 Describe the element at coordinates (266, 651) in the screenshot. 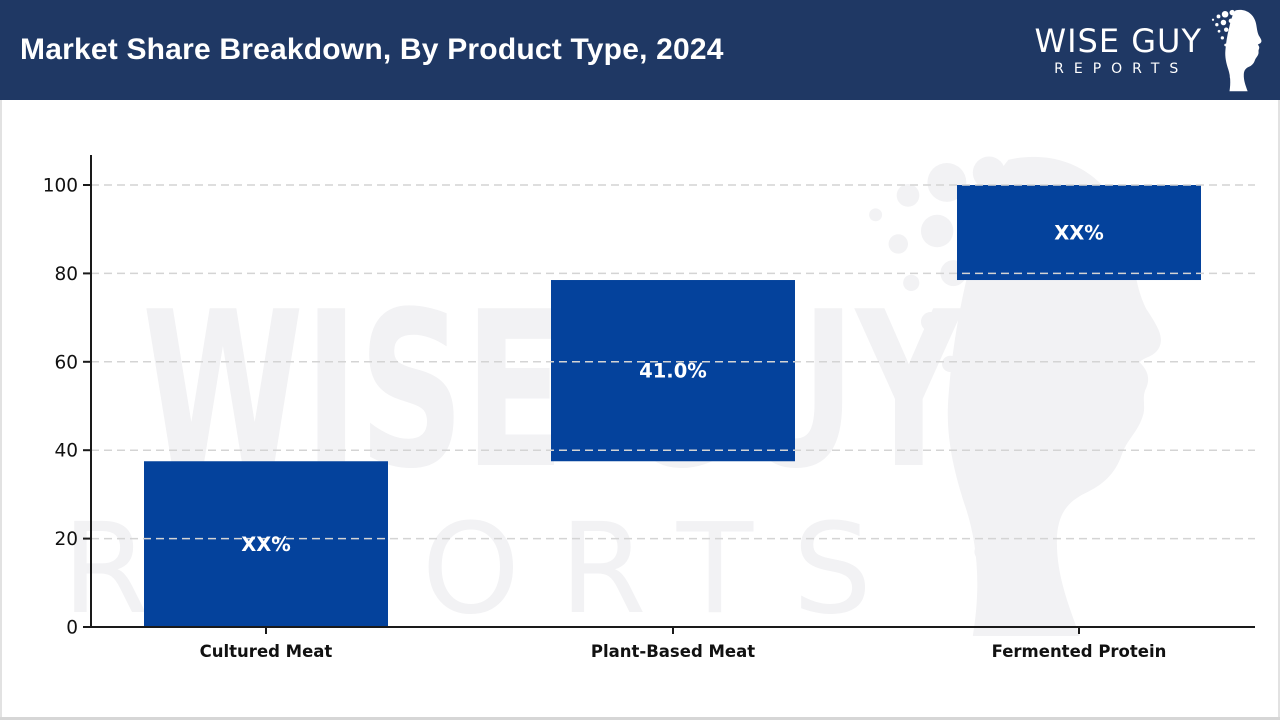

I see `x-category-label: Cultured Meat` at that location.